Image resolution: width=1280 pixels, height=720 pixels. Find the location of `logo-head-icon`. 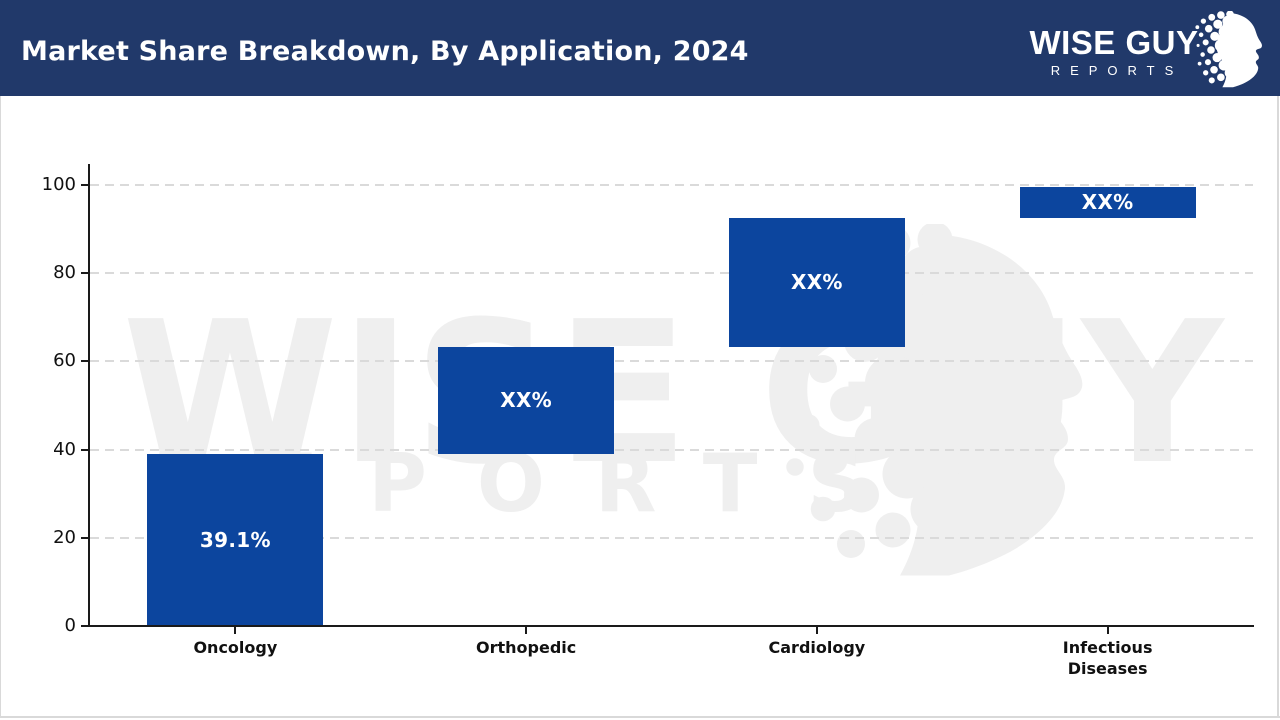

logo-head-icon is located at coordinates (1230, 49).